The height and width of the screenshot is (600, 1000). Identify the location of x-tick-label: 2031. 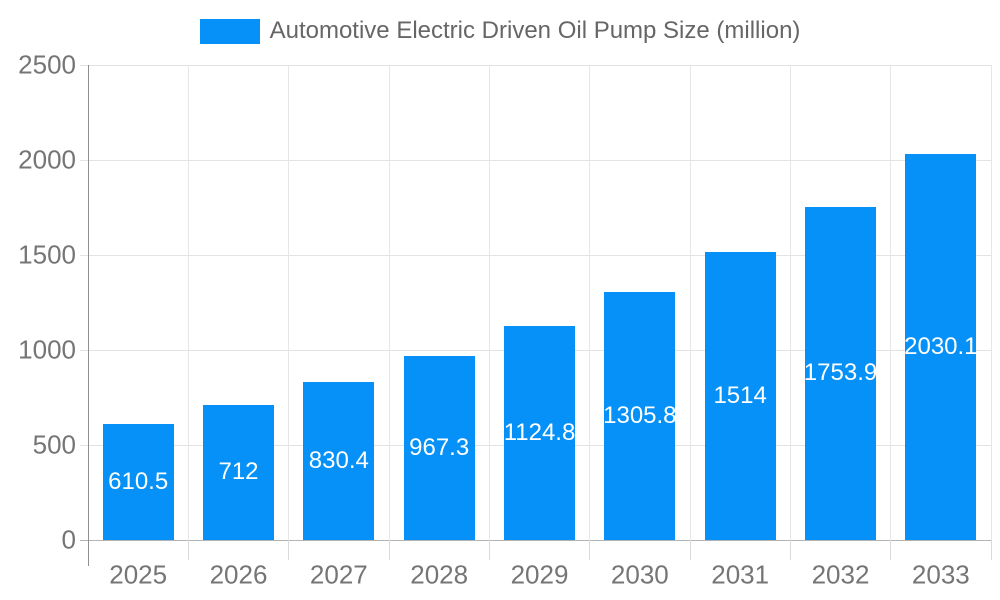
(740, 574).